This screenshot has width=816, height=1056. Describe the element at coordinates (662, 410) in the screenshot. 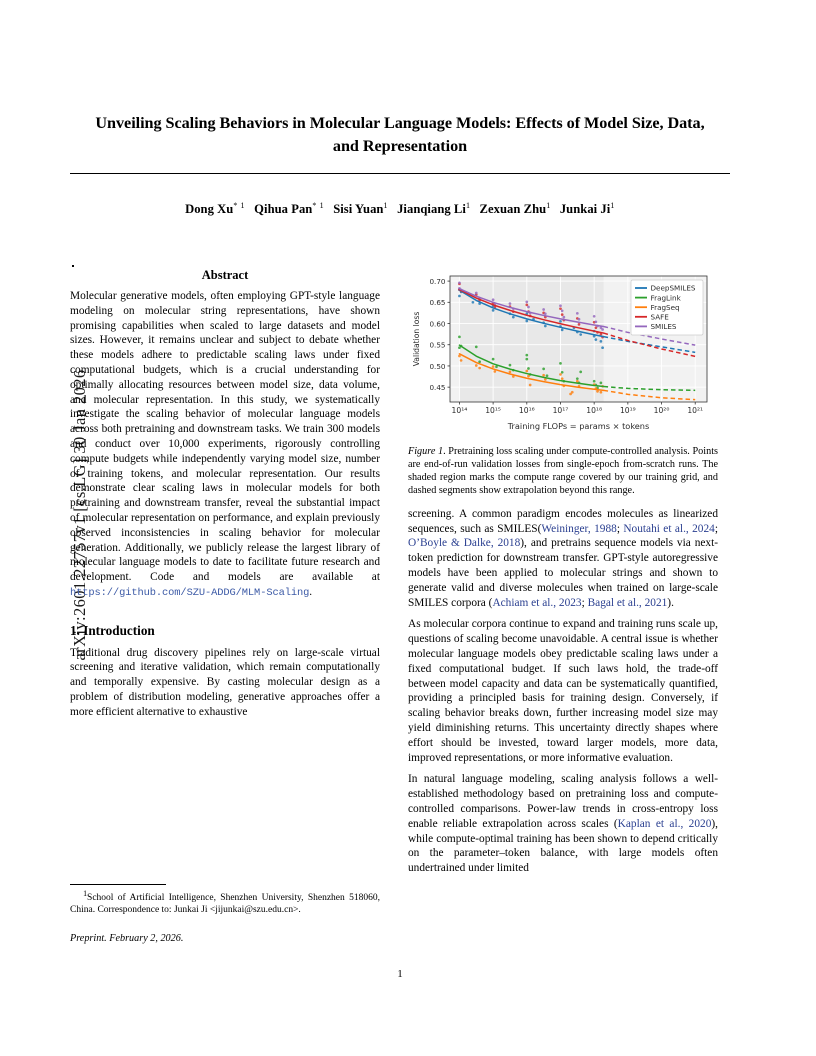

I see `xtick-label: 10²⁰` at that location.